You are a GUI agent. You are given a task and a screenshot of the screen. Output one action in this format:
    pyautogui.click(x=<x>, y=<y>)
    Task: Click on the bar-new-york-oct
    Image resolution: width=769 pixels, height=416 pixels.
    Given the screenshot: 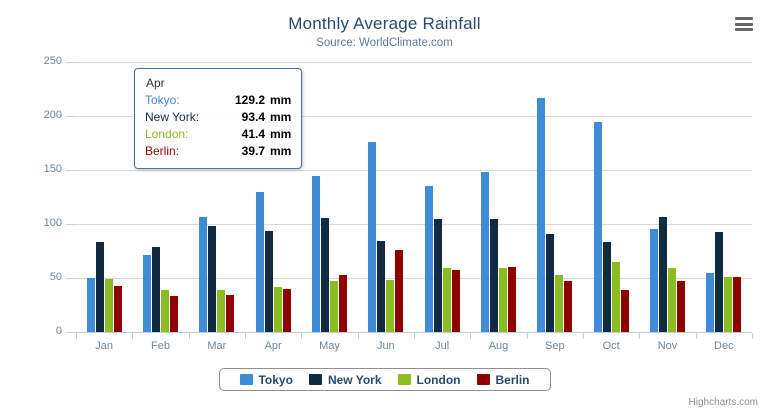 What is the action you would take?
    pyautogui.click(x=606, y=286)
    